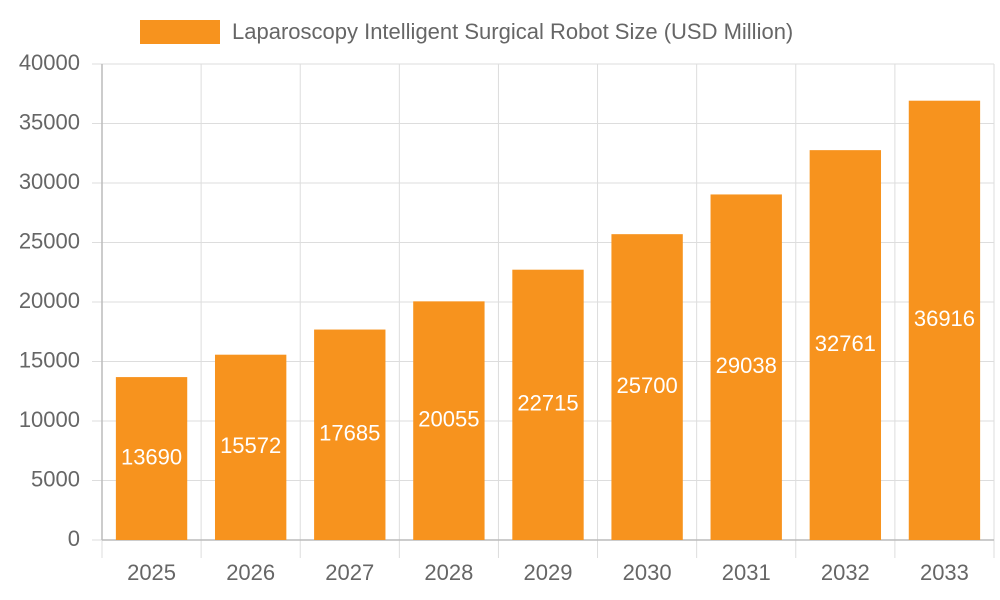  What do you see at coordinates (49, 300) in the screenshot?
I see `y-tick-label: 20000` at bounding box center [49, 300].